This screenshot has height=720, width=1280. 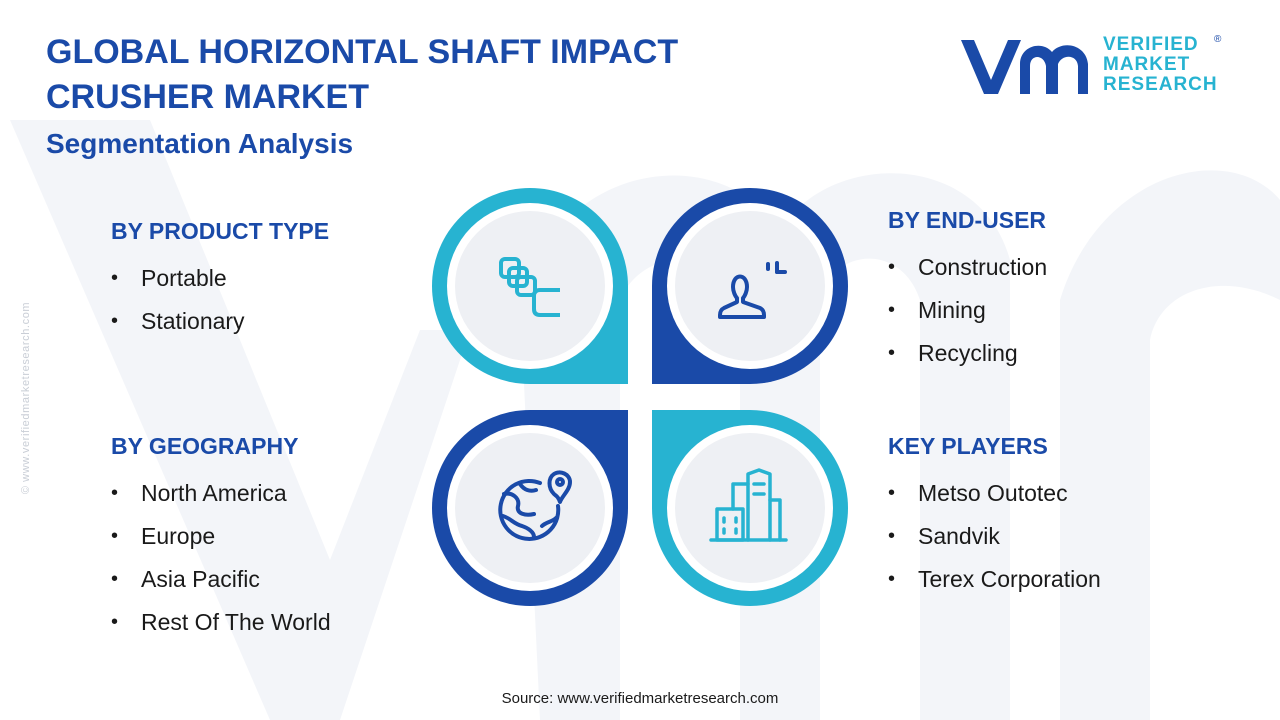 I want to click on segment-heading: BY END-USER, so click(x=967, y=220).